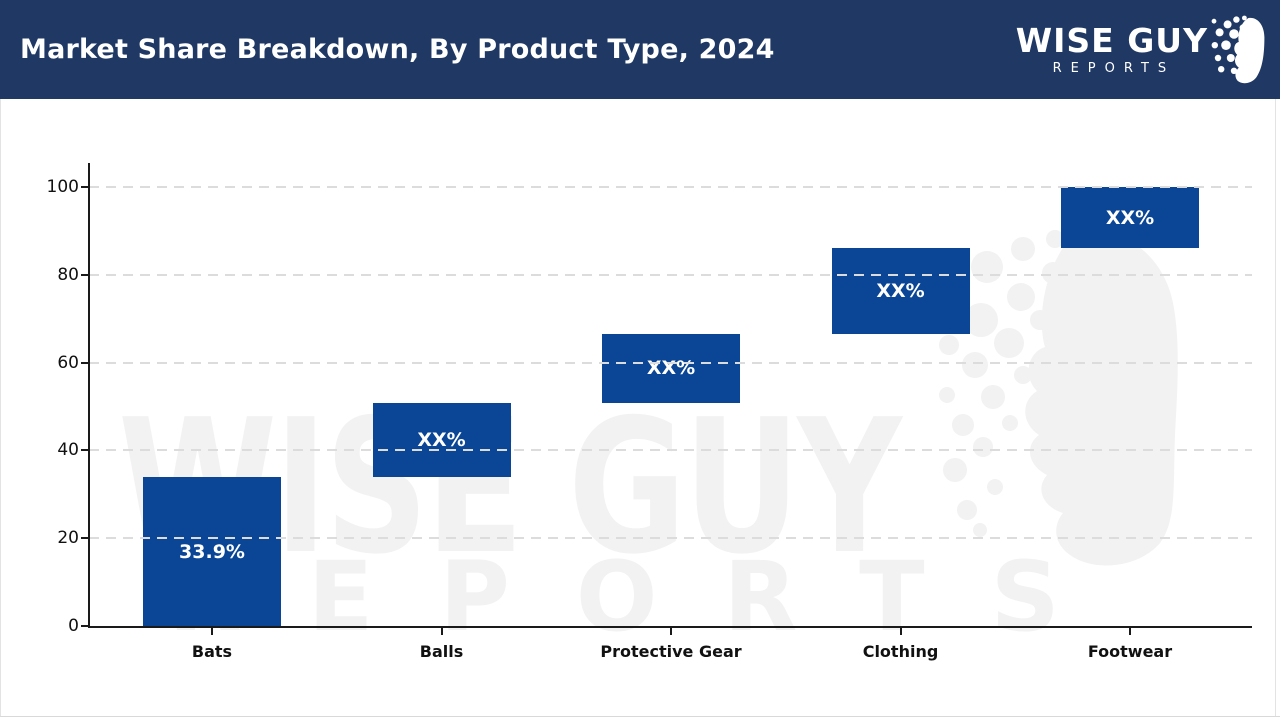 This screenshot has width=1280, height=720. I want to click on bar-label-footwear: XX%, so click(1130, 217).